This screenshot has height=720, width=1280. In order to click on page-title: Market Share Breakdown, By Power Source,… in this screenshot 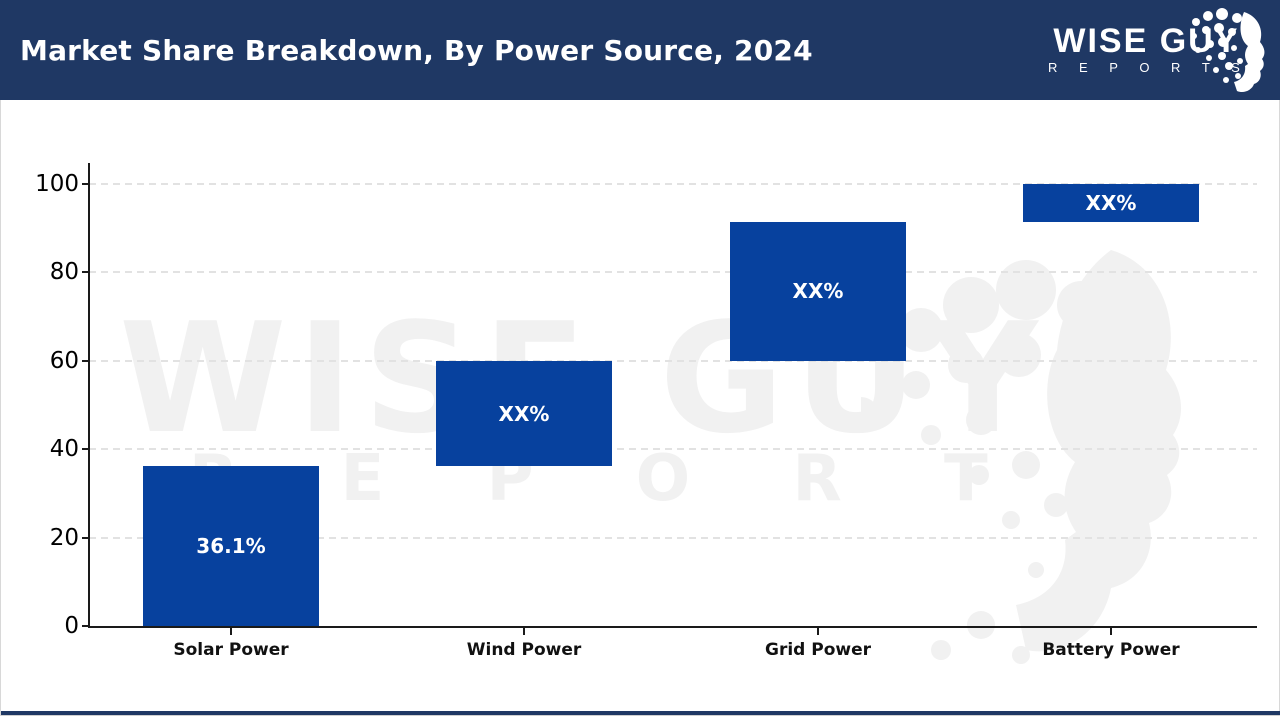, I will do `click(416, 50)`.